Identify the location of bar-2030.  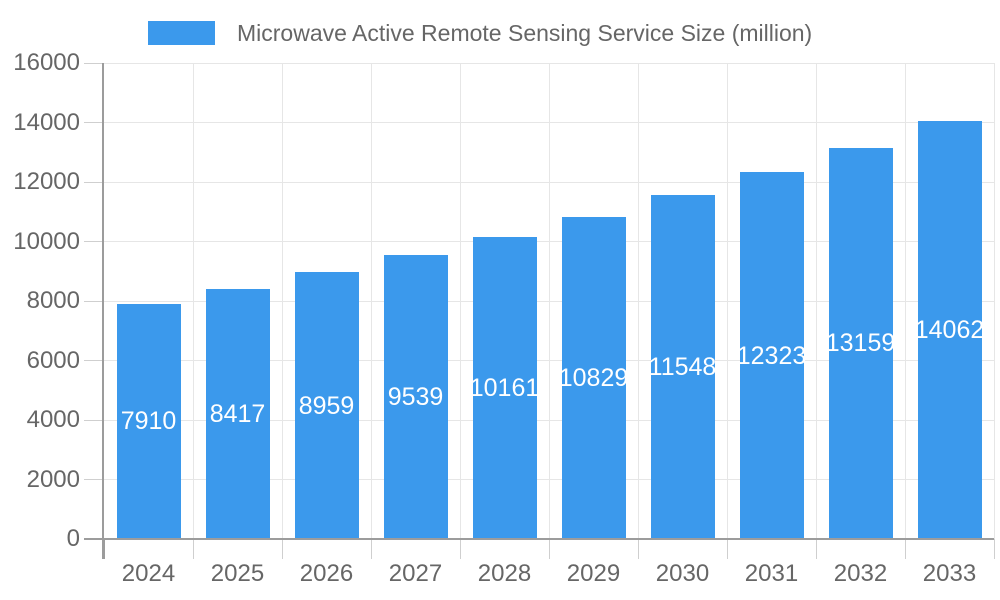
(682, 367).